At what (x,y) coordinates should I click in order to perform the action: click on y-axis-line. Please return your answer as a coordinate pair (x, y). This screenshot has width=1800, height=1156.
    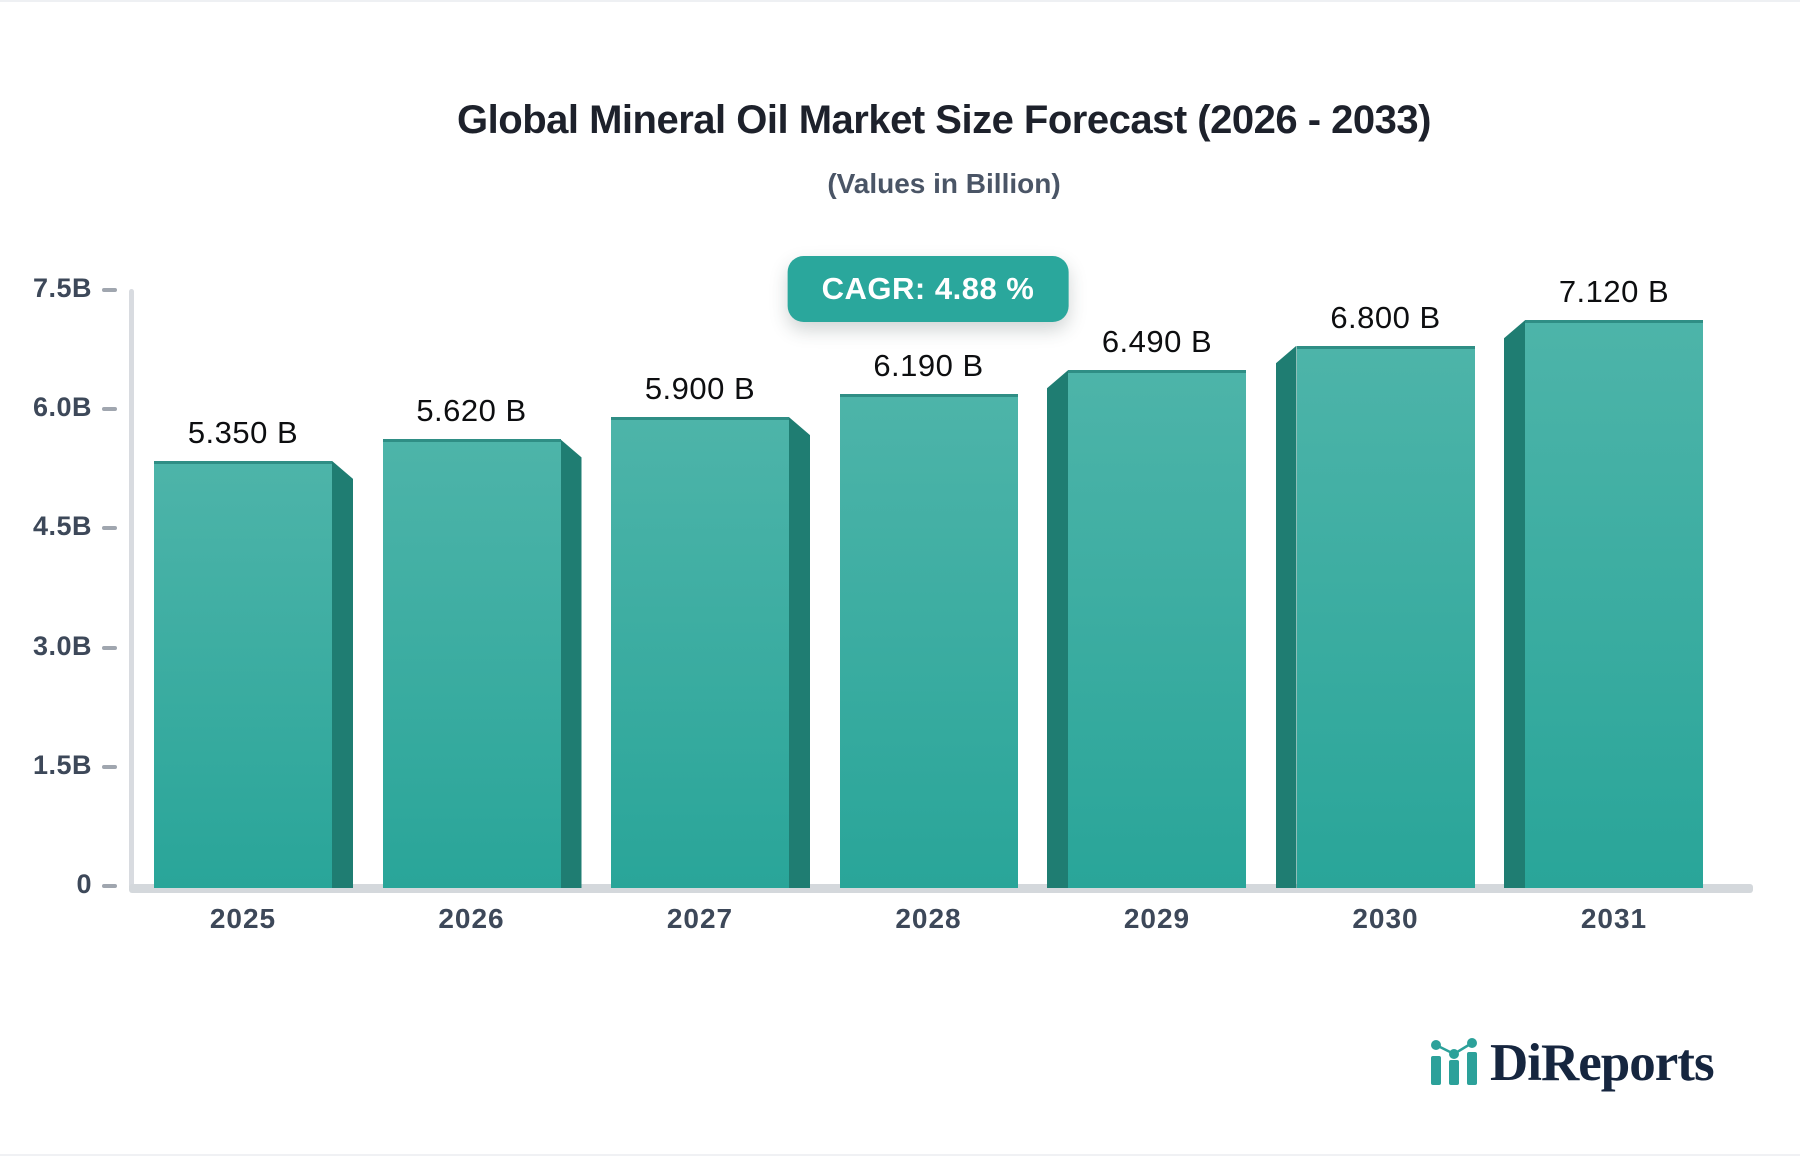
    Looking at the image, I should click on (131, 589).